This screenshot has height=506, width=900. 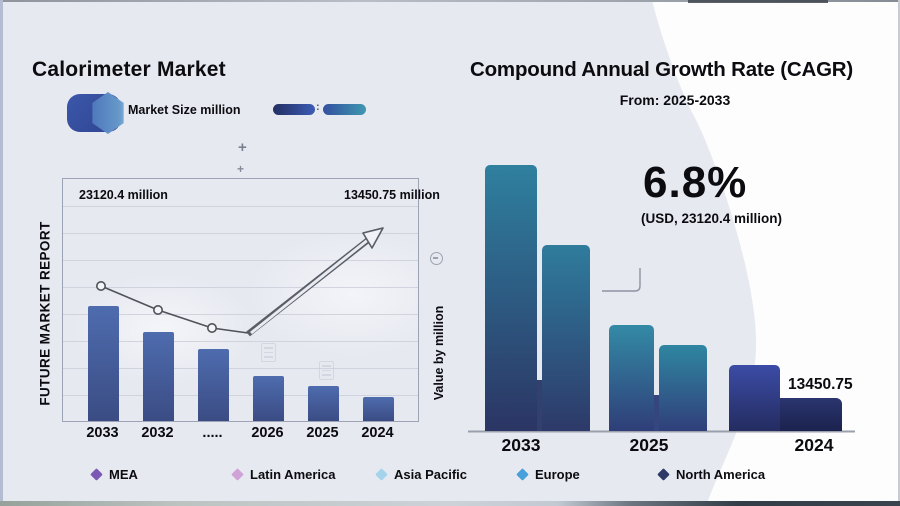 What do you see at coordinates (557, 474) in the screenshot?
I see `legend-label: Europe` at bounding box center [557, 474].